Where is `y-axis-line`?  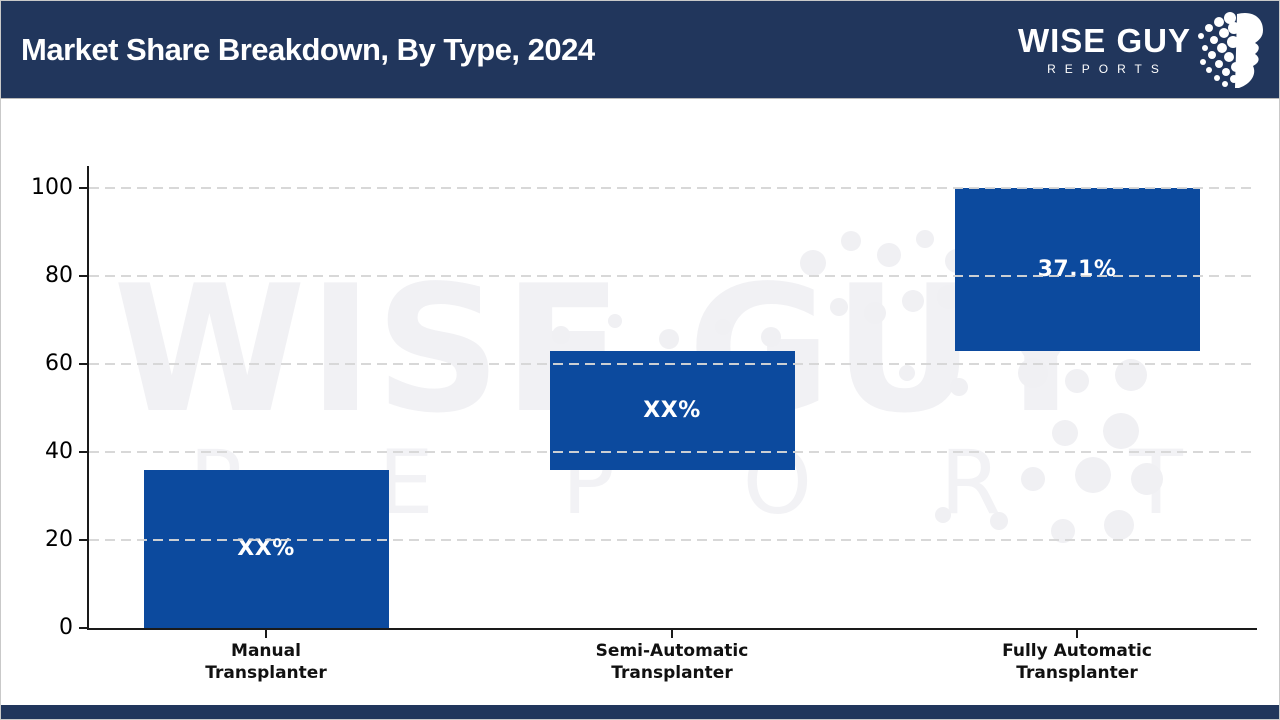
y-axis-line is located at coordinates (88, 398).